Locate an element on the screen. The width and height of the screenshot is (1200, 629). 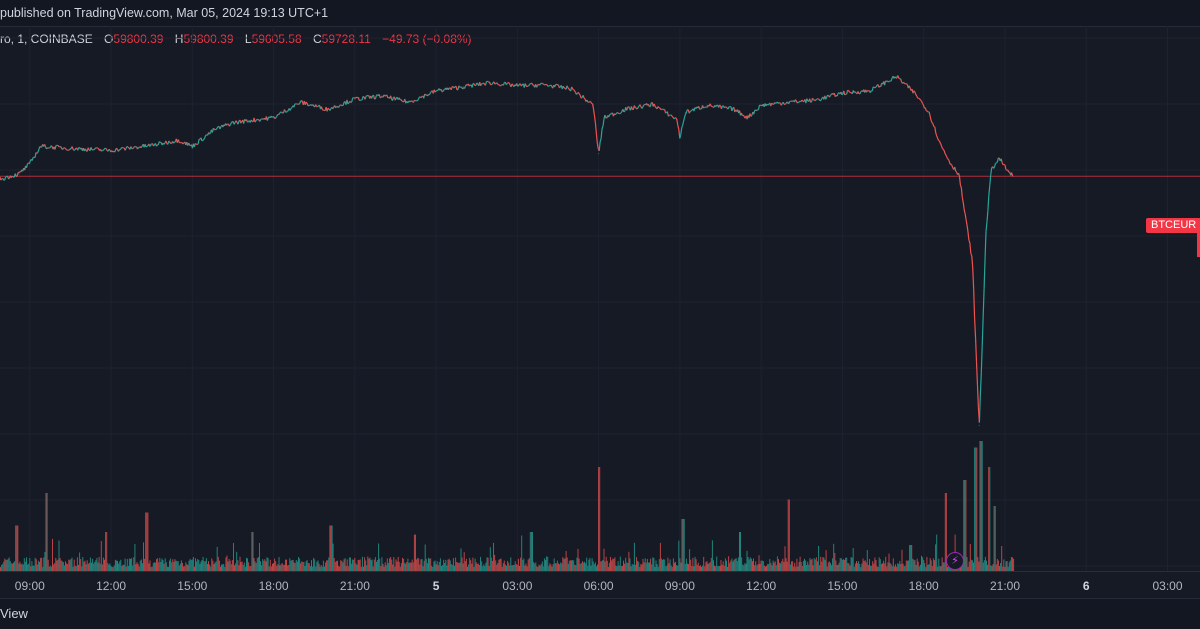
lightning-bolt-icon: ⚡ is located at coordinates (955, 561).